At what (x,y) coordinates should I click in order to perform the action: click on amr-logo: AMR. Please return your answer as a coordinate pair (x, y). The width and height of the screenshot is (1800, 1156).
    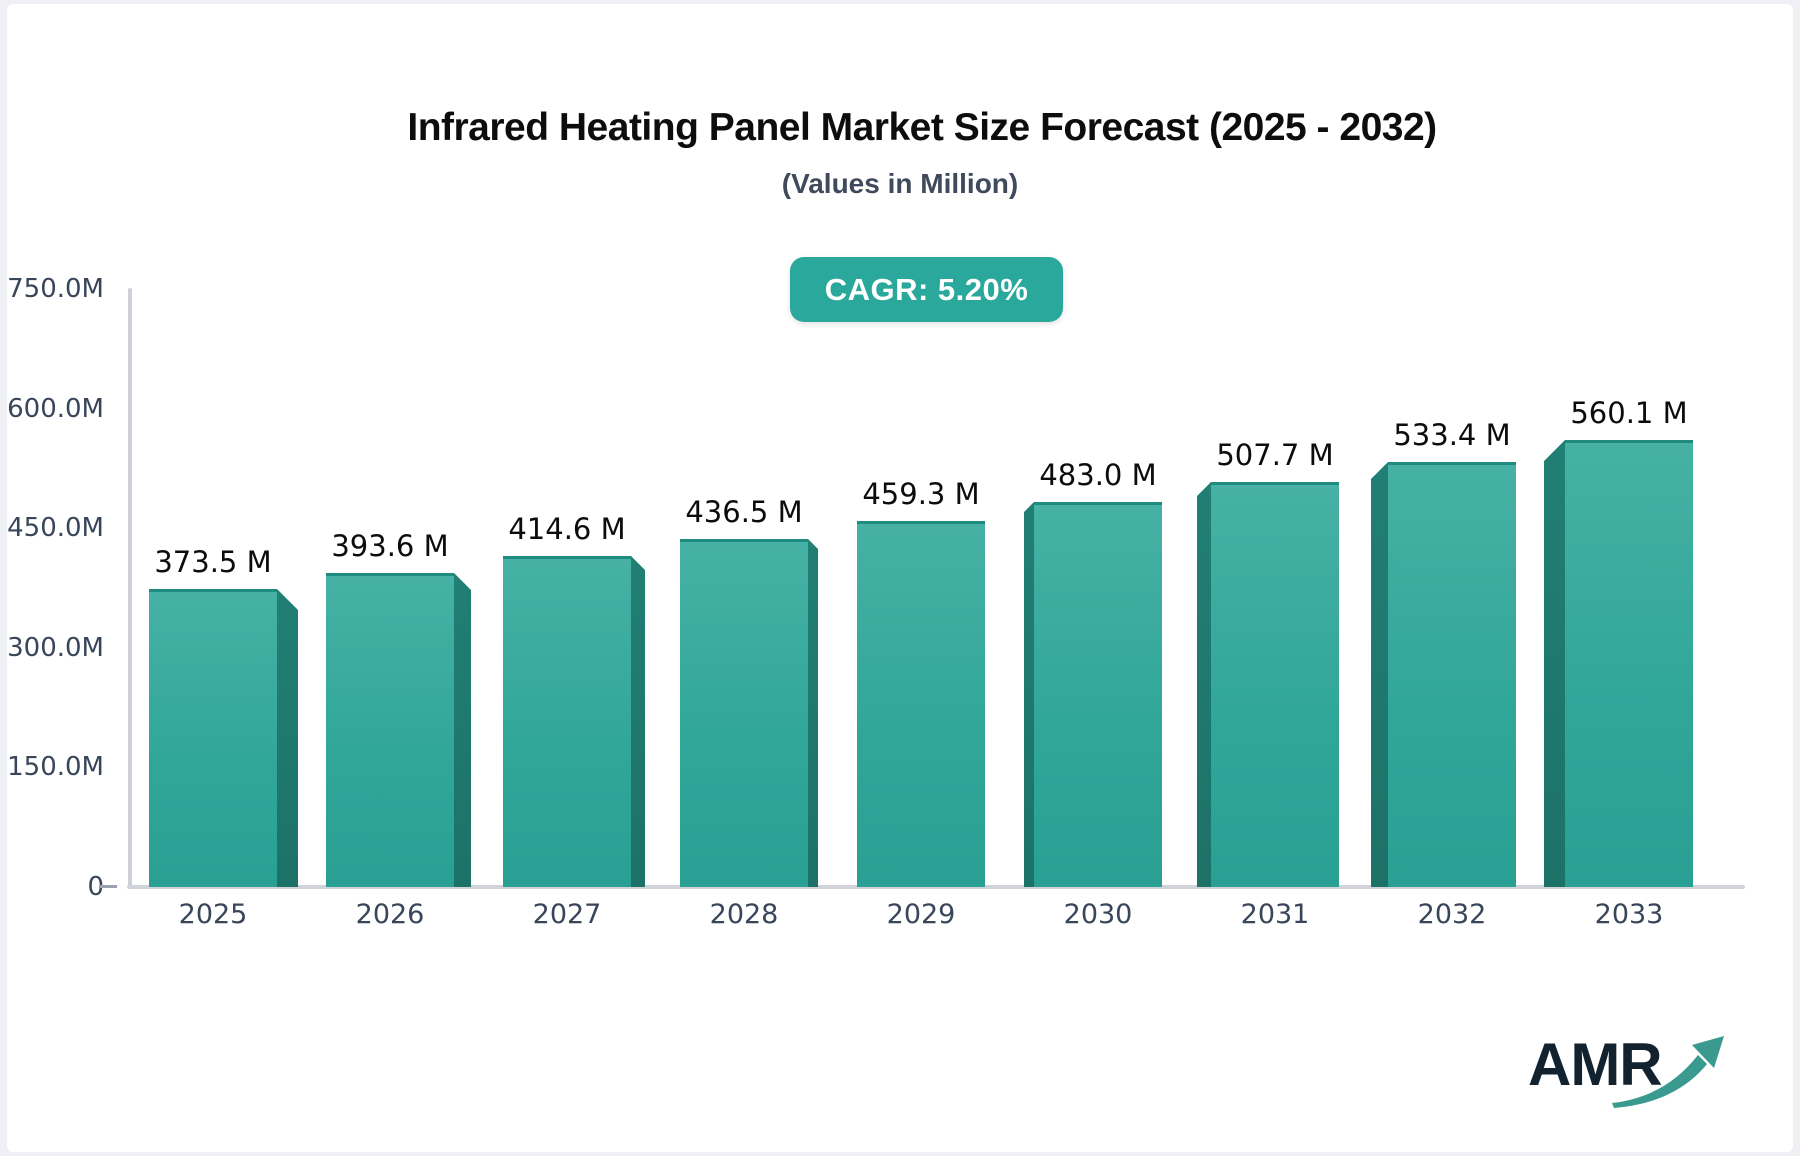
    Looking at the image, I should click on (1626, 1068).